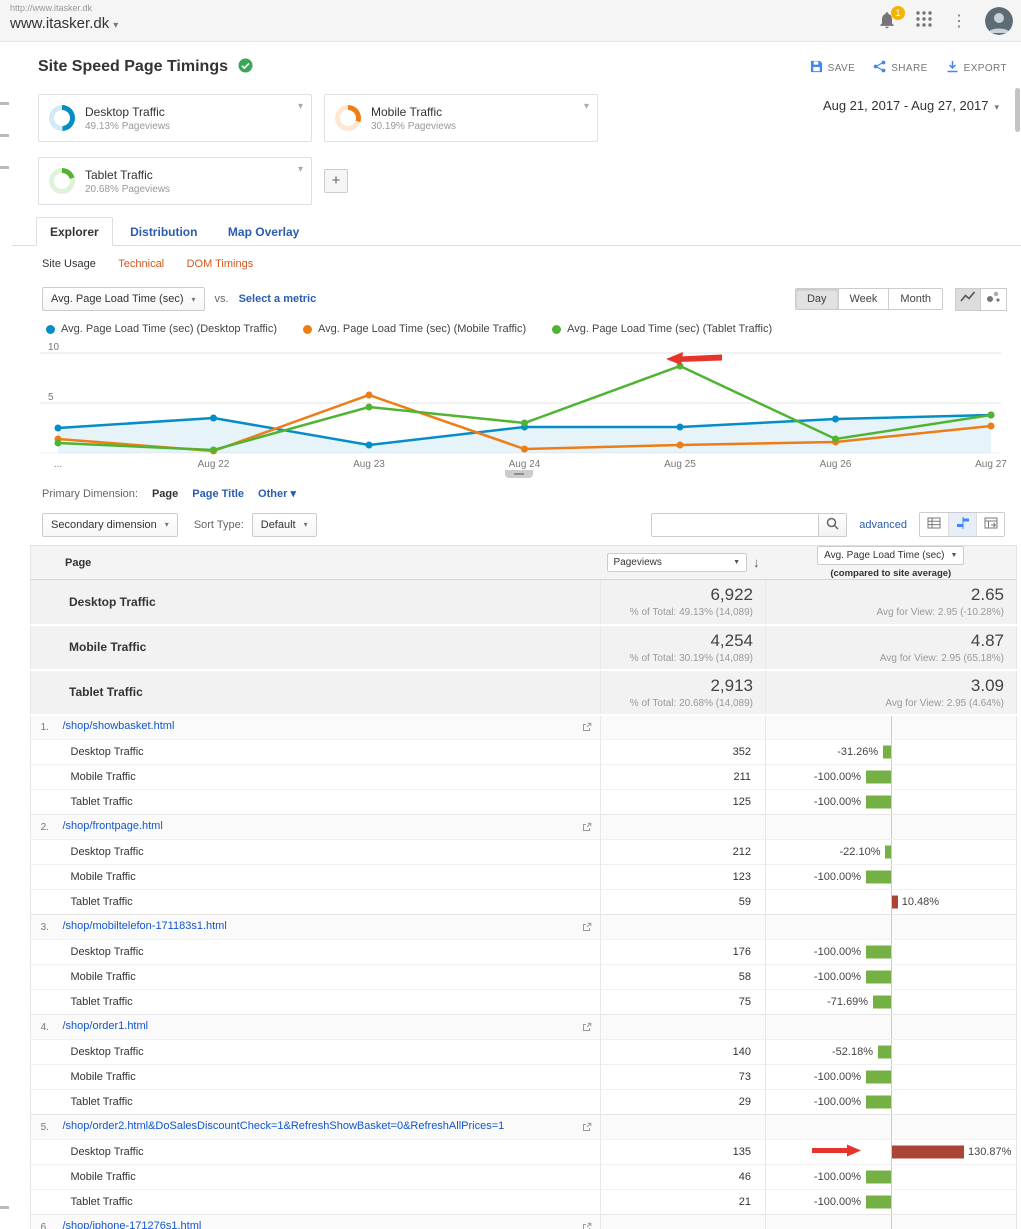 The height and width of the screenshot is (1229, 1021). Describe the element at coordinates (141, 264) in the screenshot. I see `subtab-technical: Technical` at that location.